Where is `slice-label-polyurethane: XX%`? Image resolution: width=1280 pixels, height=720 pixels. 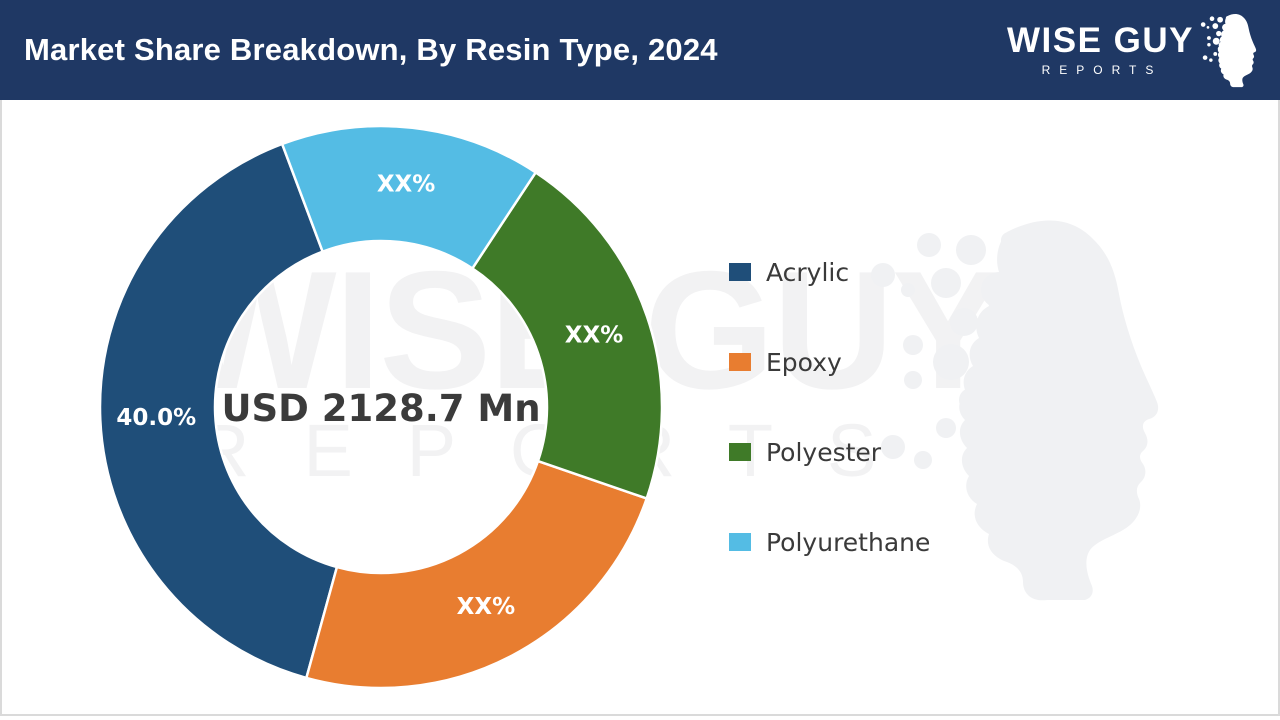
slice-label-polyurethane: XX% is located at coordinates (406, 184).